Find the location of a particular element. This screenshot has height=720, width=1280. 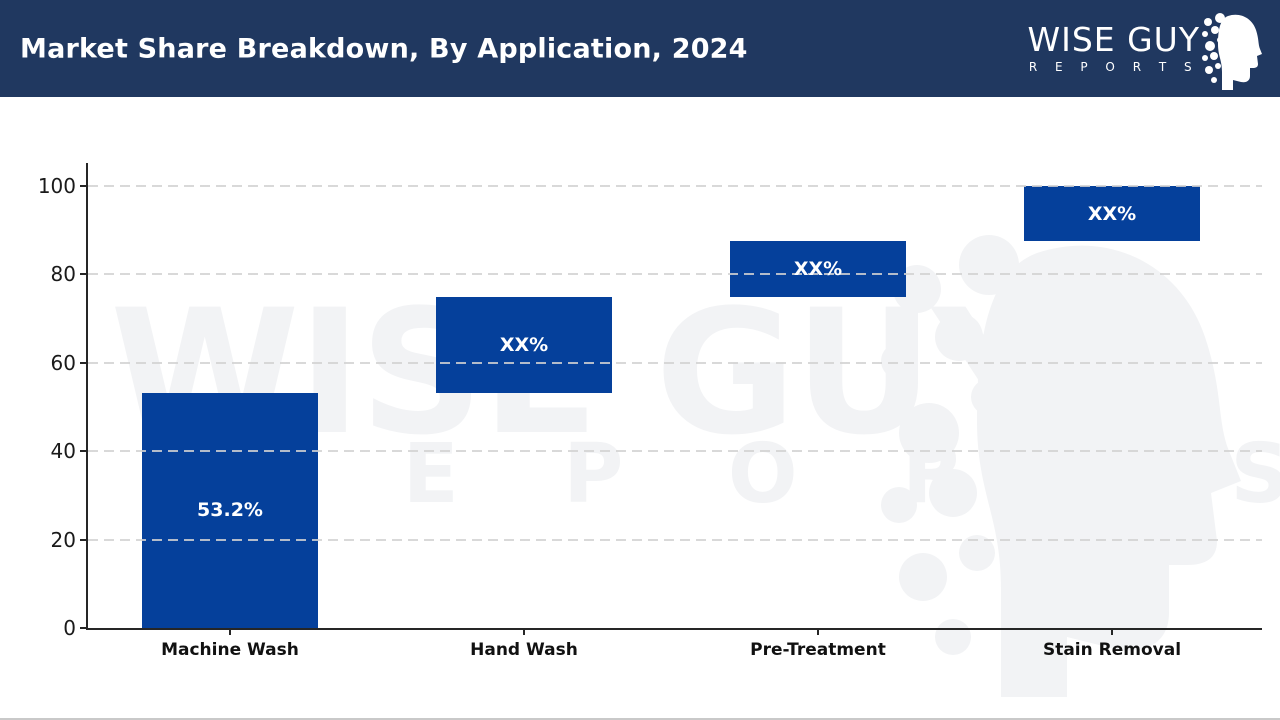

wiseguy-logo: WISE GUY R E P O R T S is located at coordinates (1137, 49).